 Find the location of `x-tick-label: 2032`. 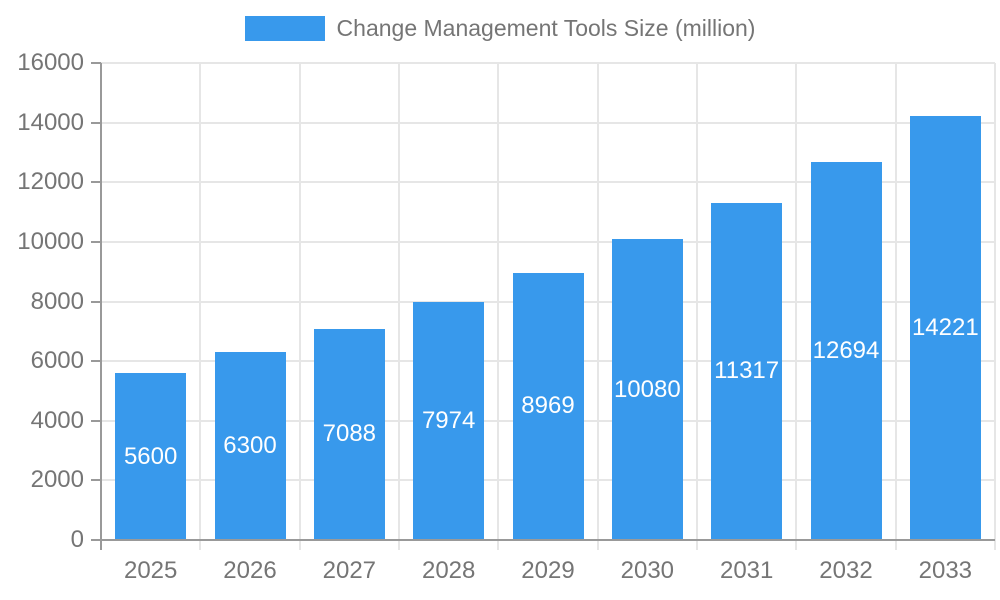

x-tick-label: 2032 is located at coordinates (846, 570).